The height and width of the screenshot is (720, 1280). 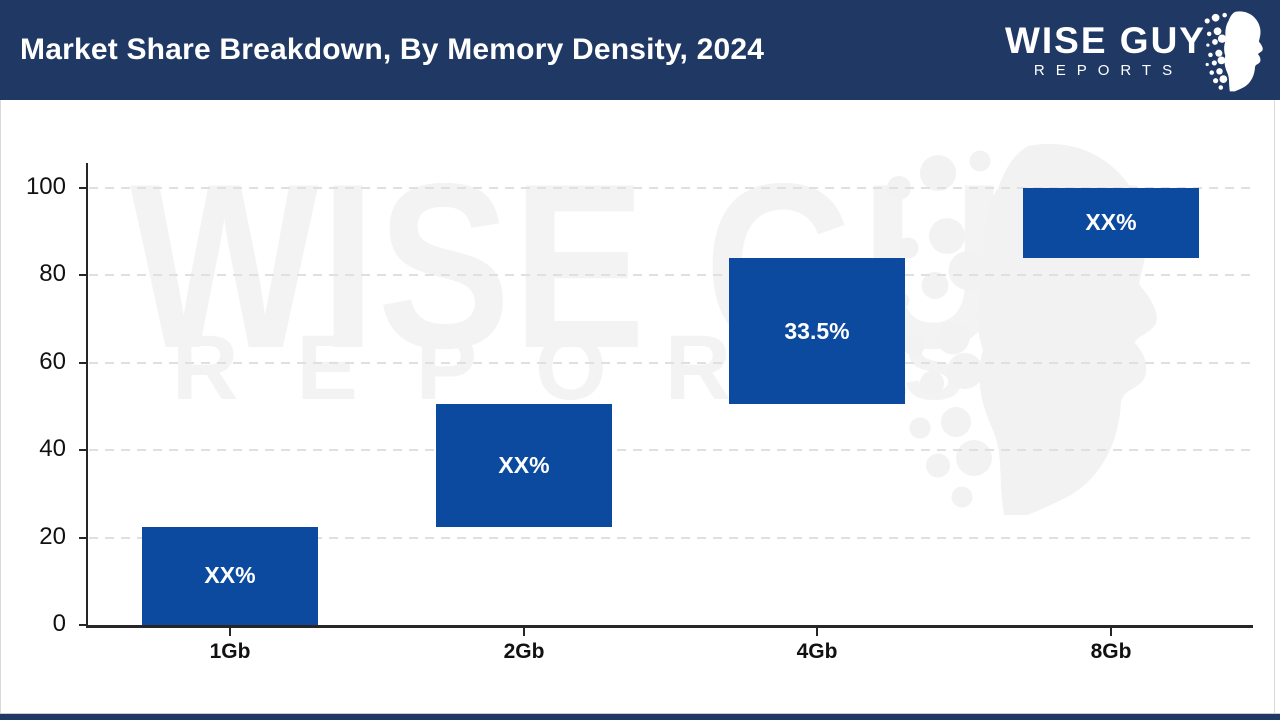 I want to click on x-tick-label: 2Gb, so click(x=524, y=651).